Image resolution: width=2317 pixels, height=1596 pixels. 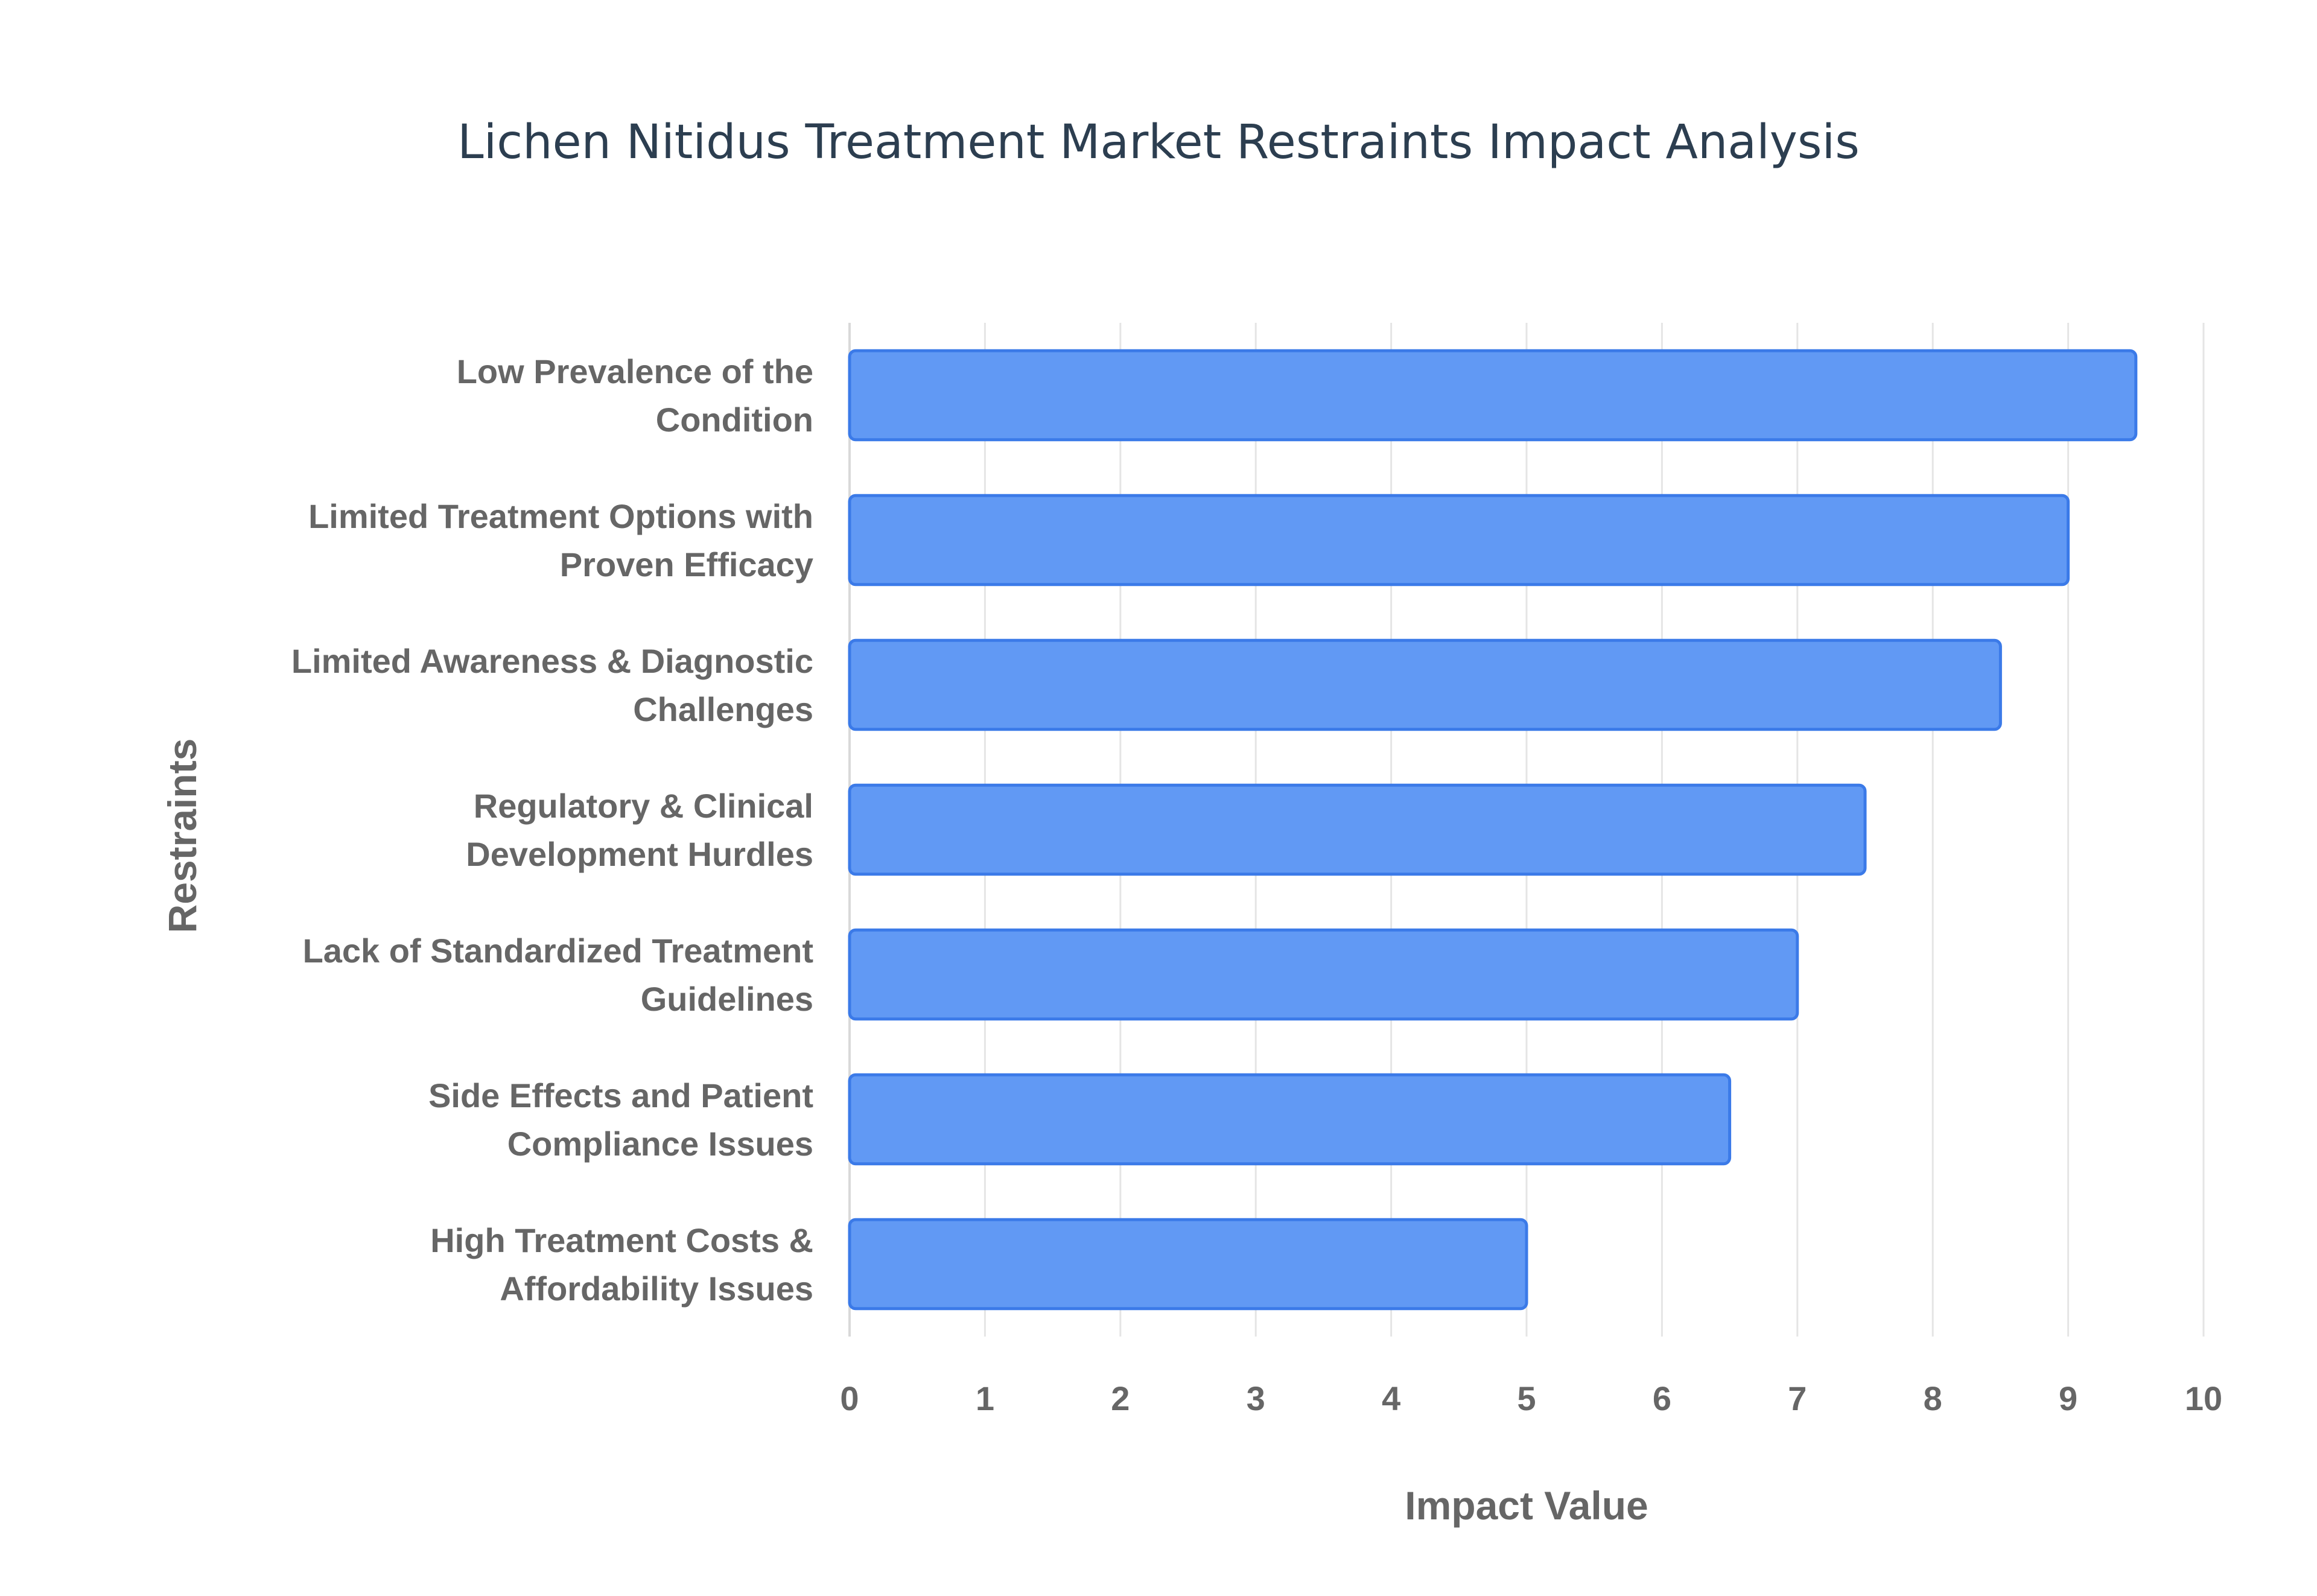 I want to click on x-tick-label: 10, so click(x=2203, y=1398).